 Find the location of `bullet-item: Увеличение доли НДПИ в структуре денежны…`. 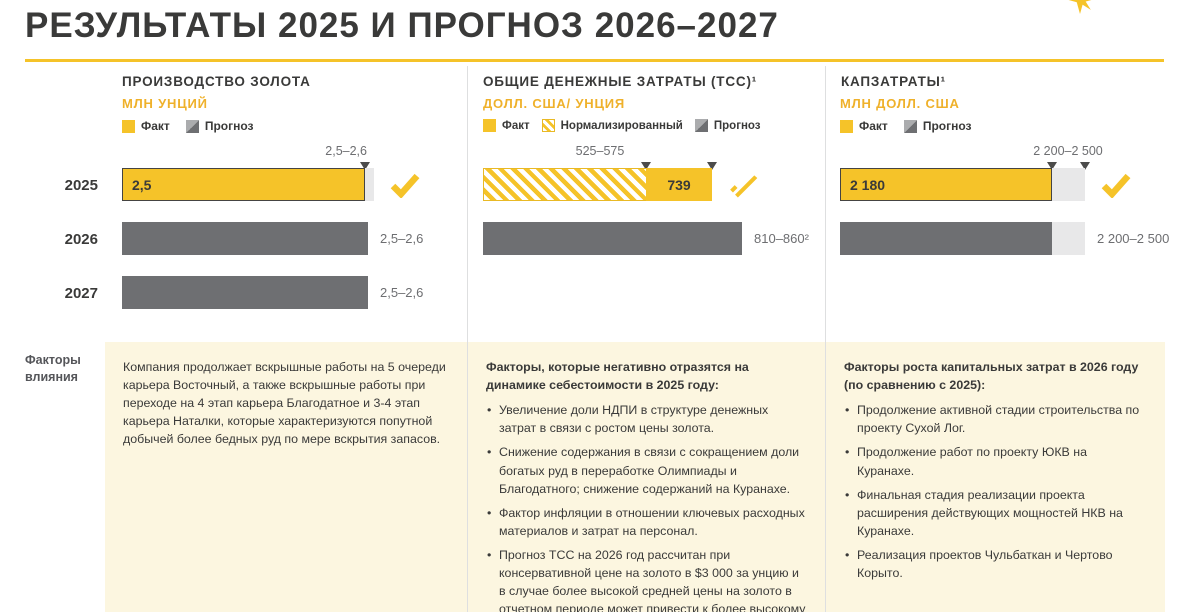

bullet-item: Увеличение доли НДПИ в структуре денежны… is located at coordinates (646, 419).